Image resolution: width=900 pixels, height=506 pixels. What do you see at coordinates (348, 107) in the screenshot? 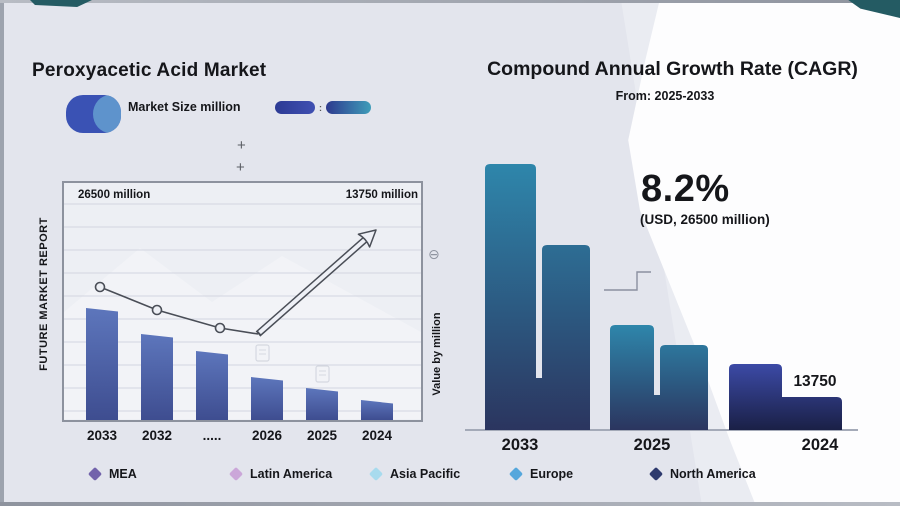
I see `pill-teal-icon` at bounding box center [348, 107].